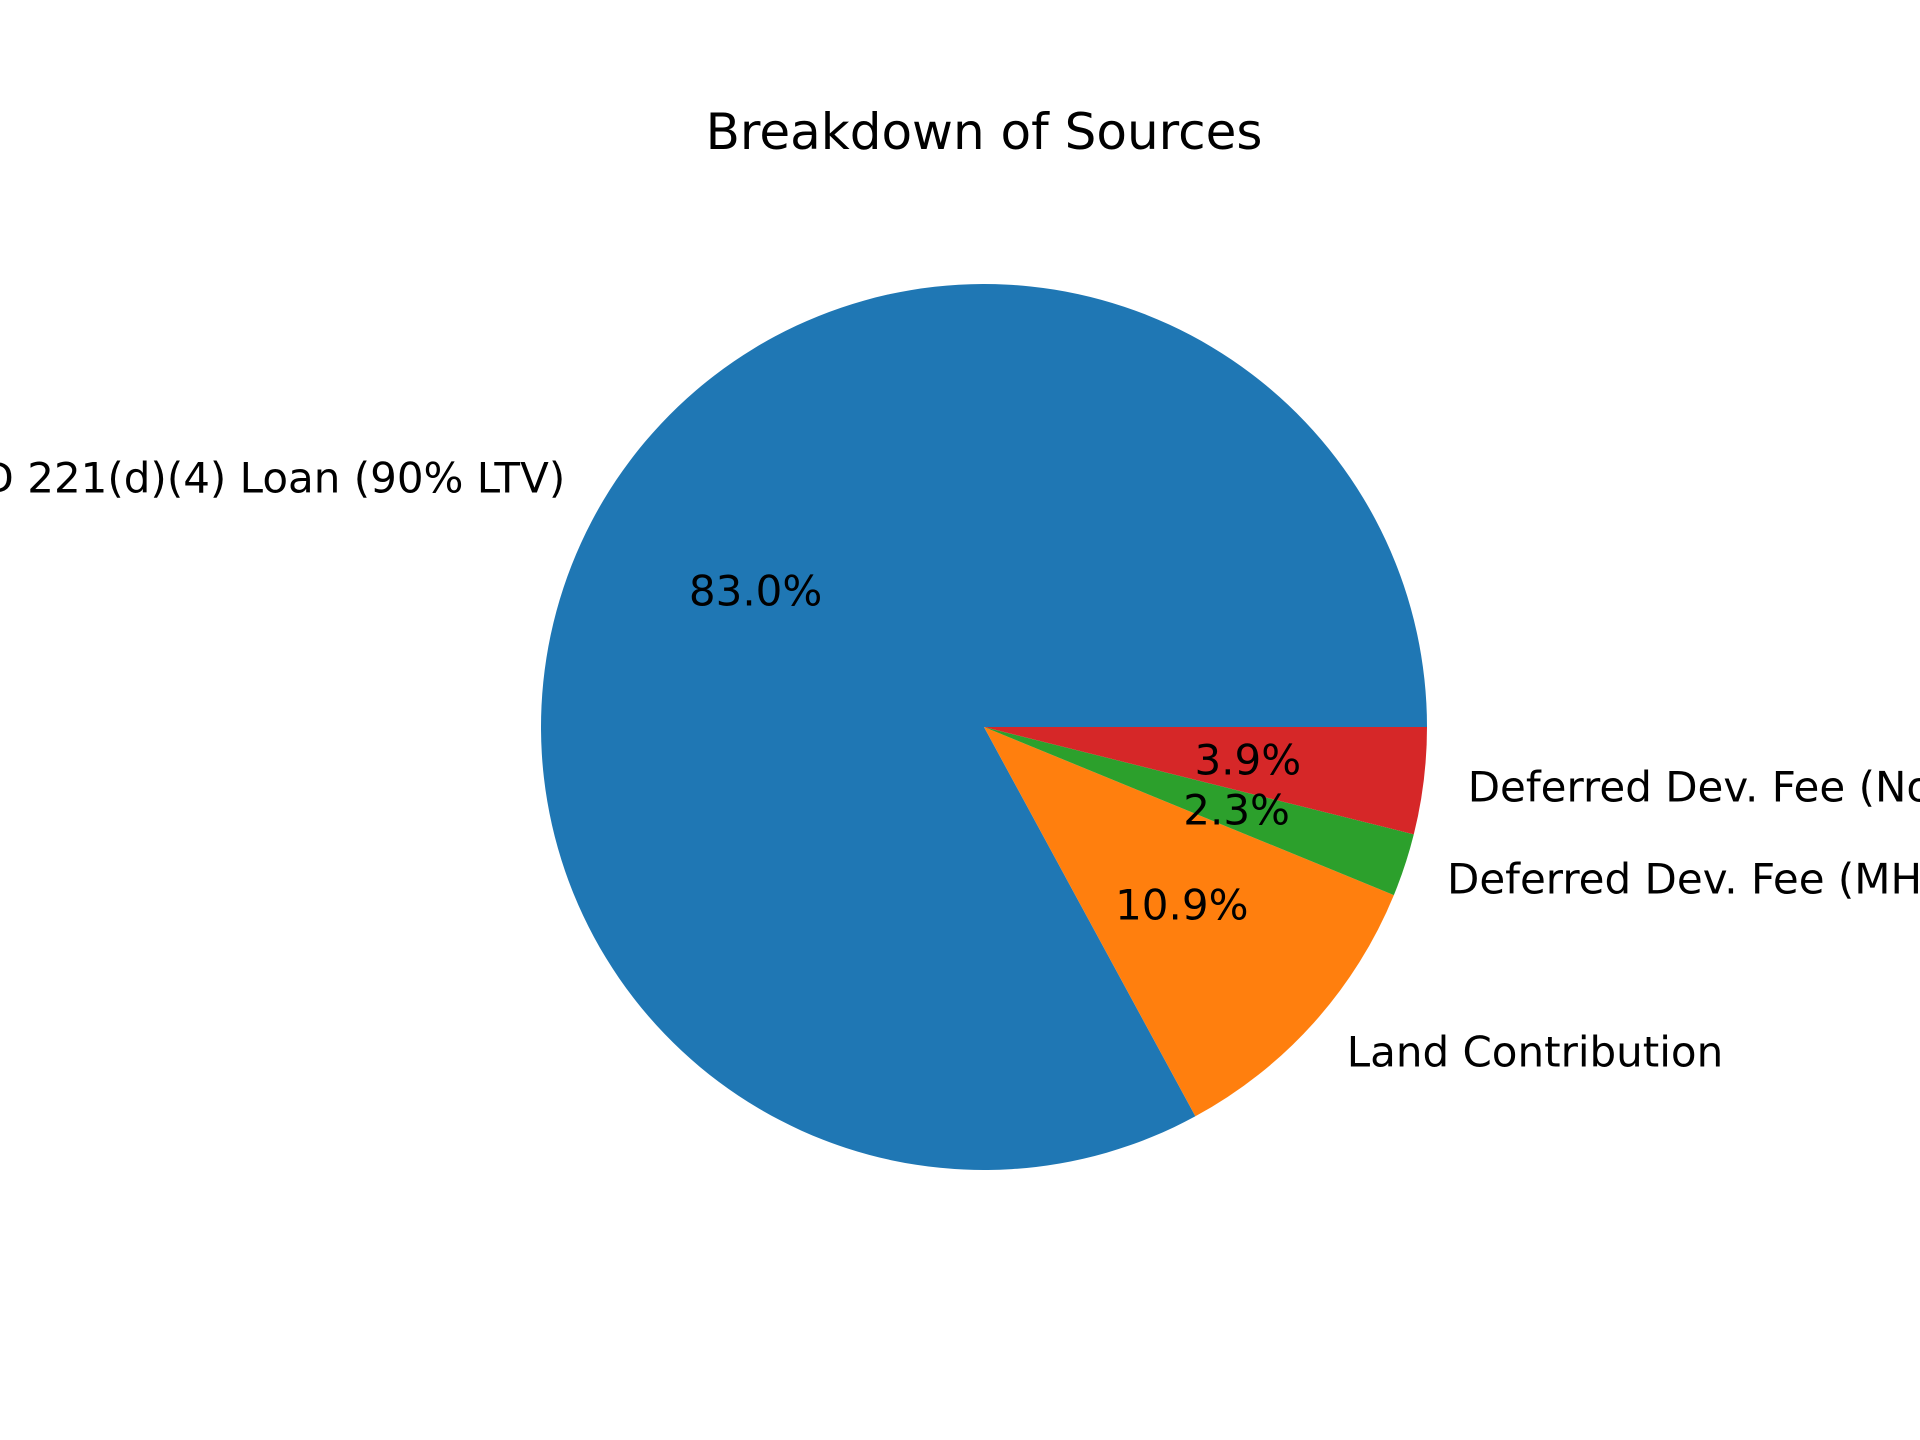 The width and height of the screenshot is (1920, 1440). What do you see at coordinates (1535, 1052) in the screenshot?
I see `slice-label-2: Land Contribution` at bounding box center [1535, 1052].